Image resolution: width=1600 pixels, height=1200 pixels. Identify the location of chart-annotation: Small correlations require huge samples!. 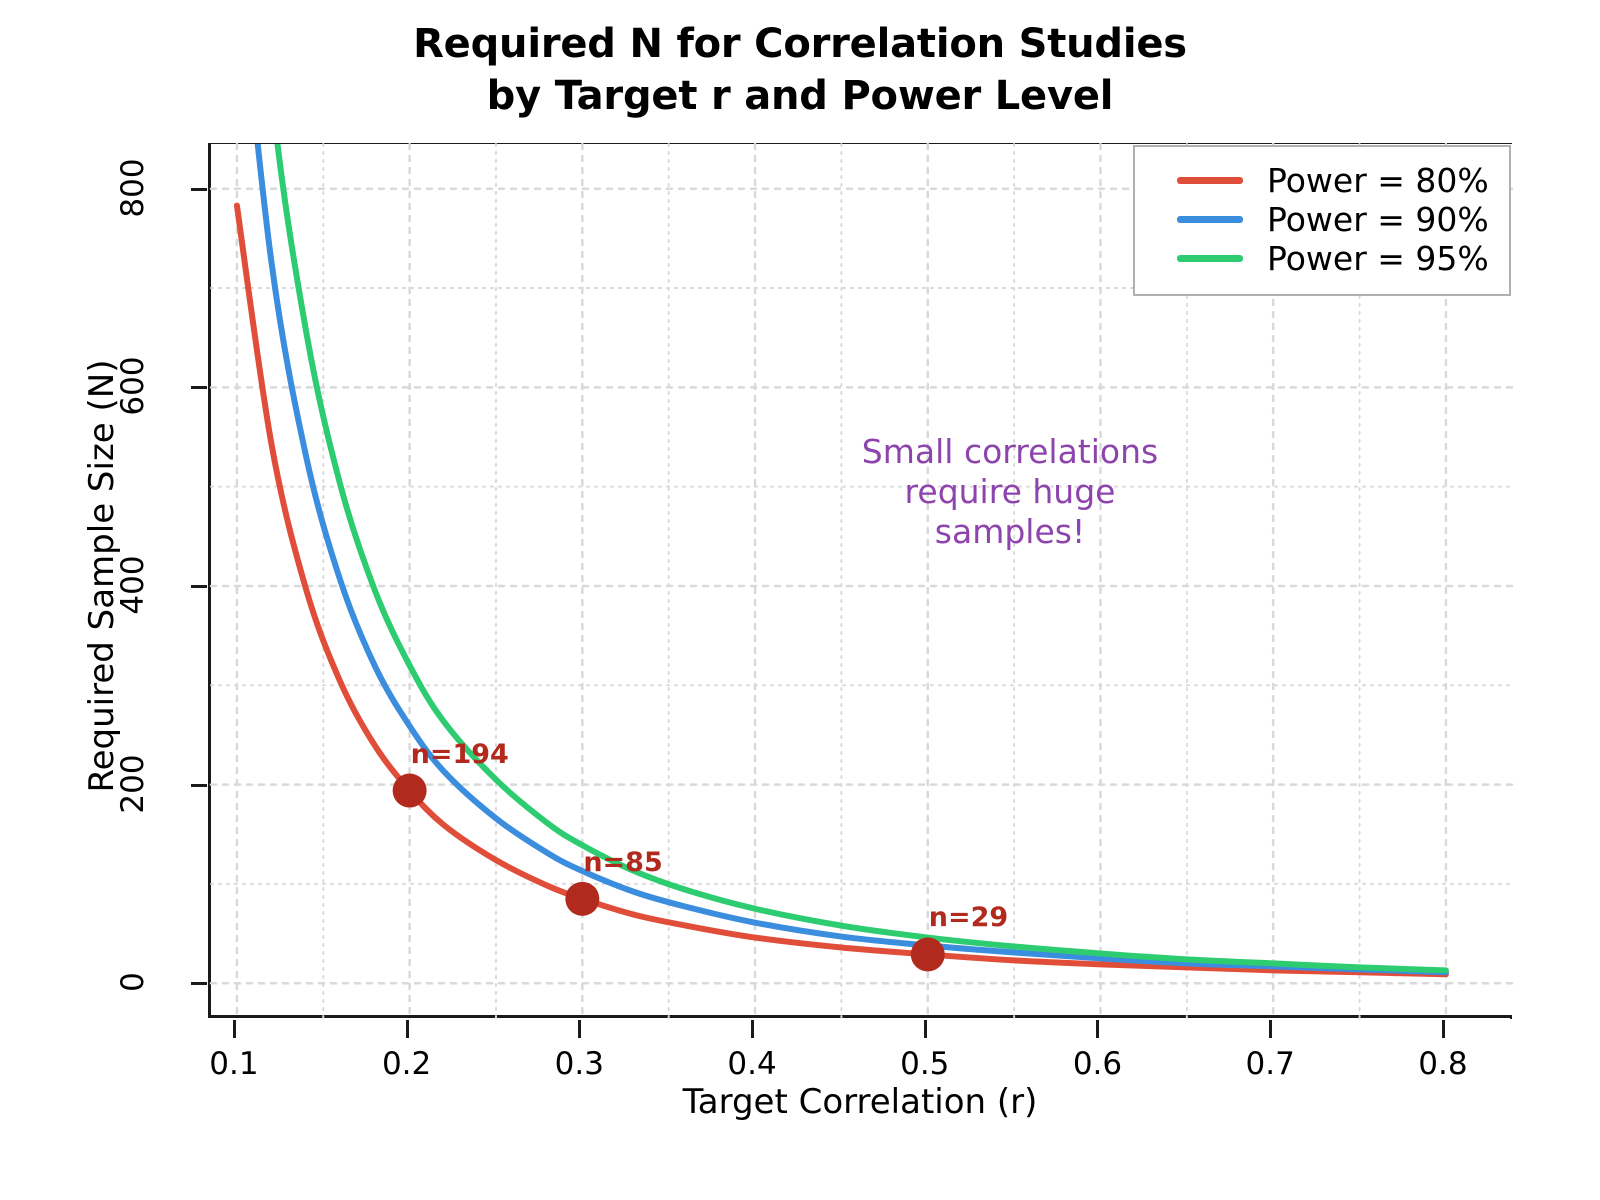
(1010, 492).